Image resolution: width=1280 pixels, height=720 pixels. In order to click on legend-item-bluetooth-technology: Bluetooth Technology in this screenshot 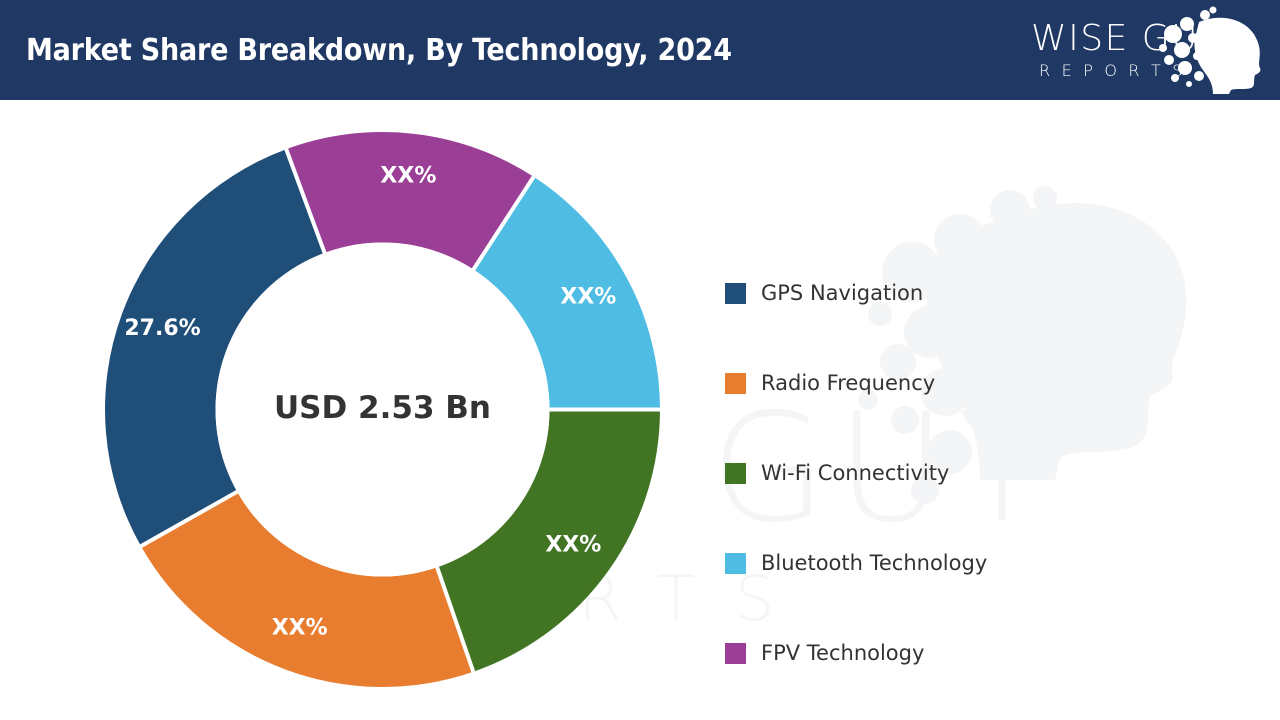, I will do `click(935, 563)`.